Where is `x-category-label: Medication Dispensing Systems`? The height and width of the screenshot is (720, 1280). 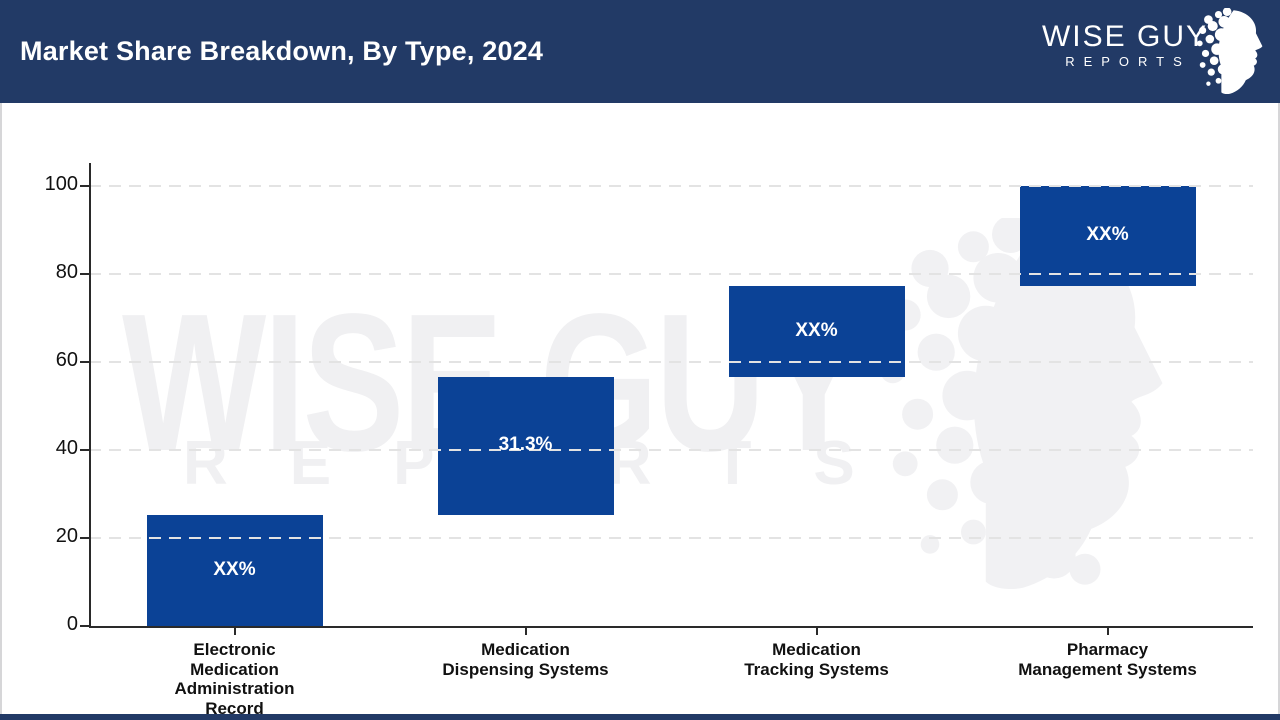
x-category-label: Medication Dispensing Systems is located at coordinates (526, 659).